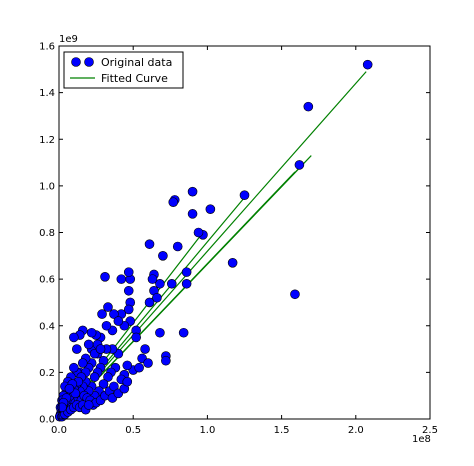 This screenshot has width=474, height=466. Describe the element at coordinates (430, 430) in the screenshot. I see `x-tick-label: 2.5` at that location.